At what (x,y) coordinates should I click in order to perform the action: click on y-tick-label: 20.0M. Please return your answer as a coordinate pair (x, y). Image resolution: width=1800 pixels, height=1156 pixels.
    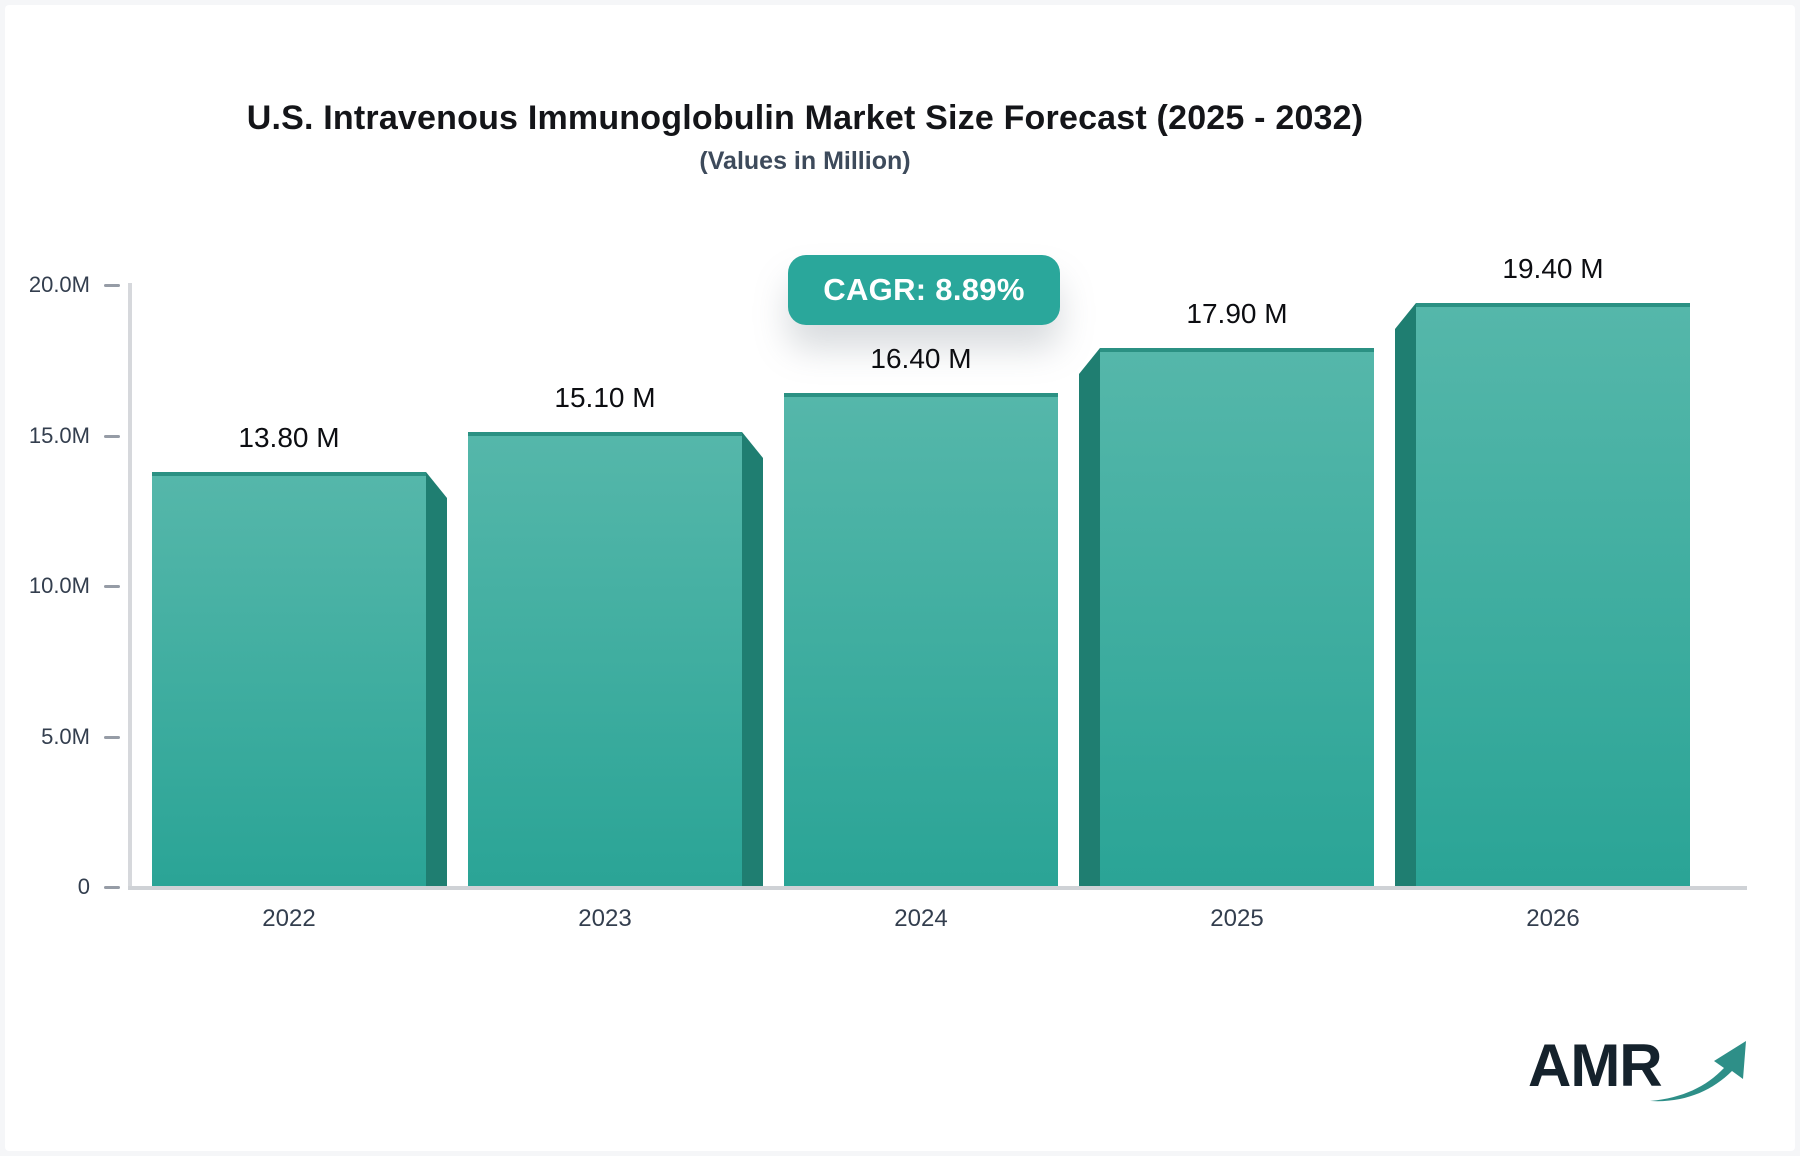
    Looking at the image, I should click on (59, 284).